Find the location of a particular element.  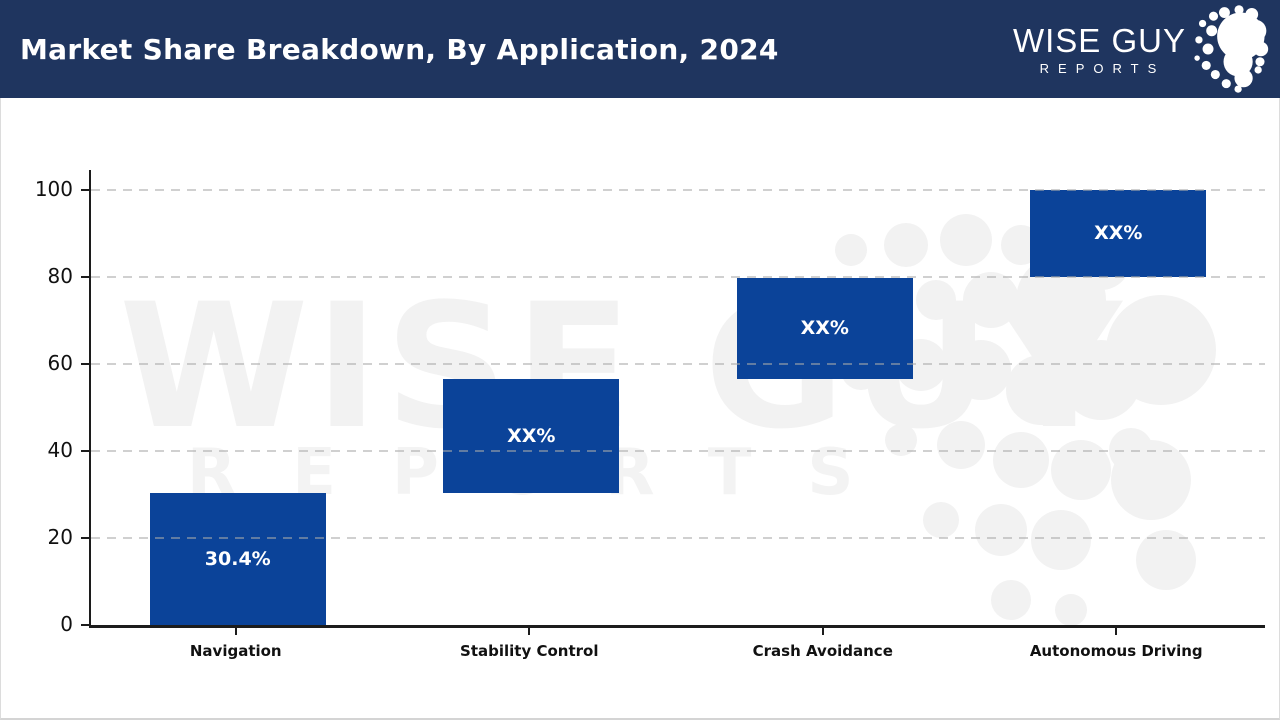

y-tick-label: 40 is located at coordinates (60, 449).